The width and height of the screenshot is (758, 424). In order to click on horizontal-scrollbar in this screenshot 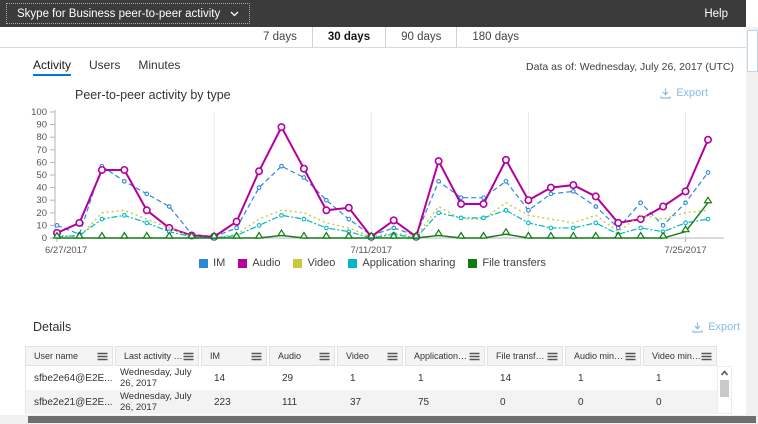, I will do `click(379, 419)`.